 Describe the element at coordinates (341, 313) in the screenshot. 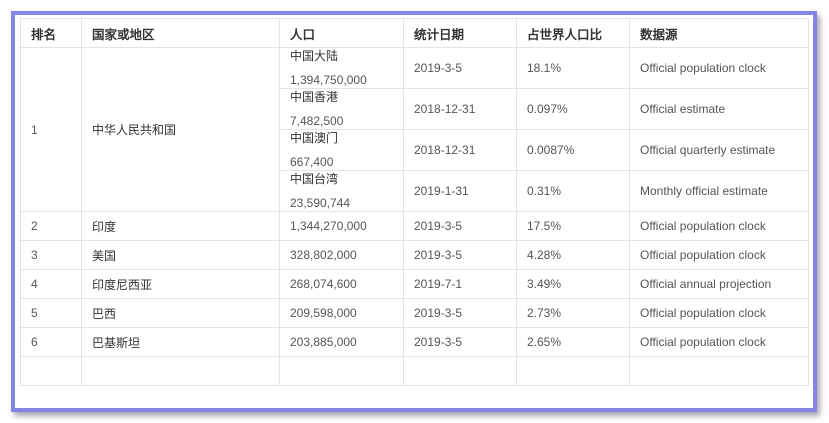

I see `population-cell: 209,598,000` at that location.